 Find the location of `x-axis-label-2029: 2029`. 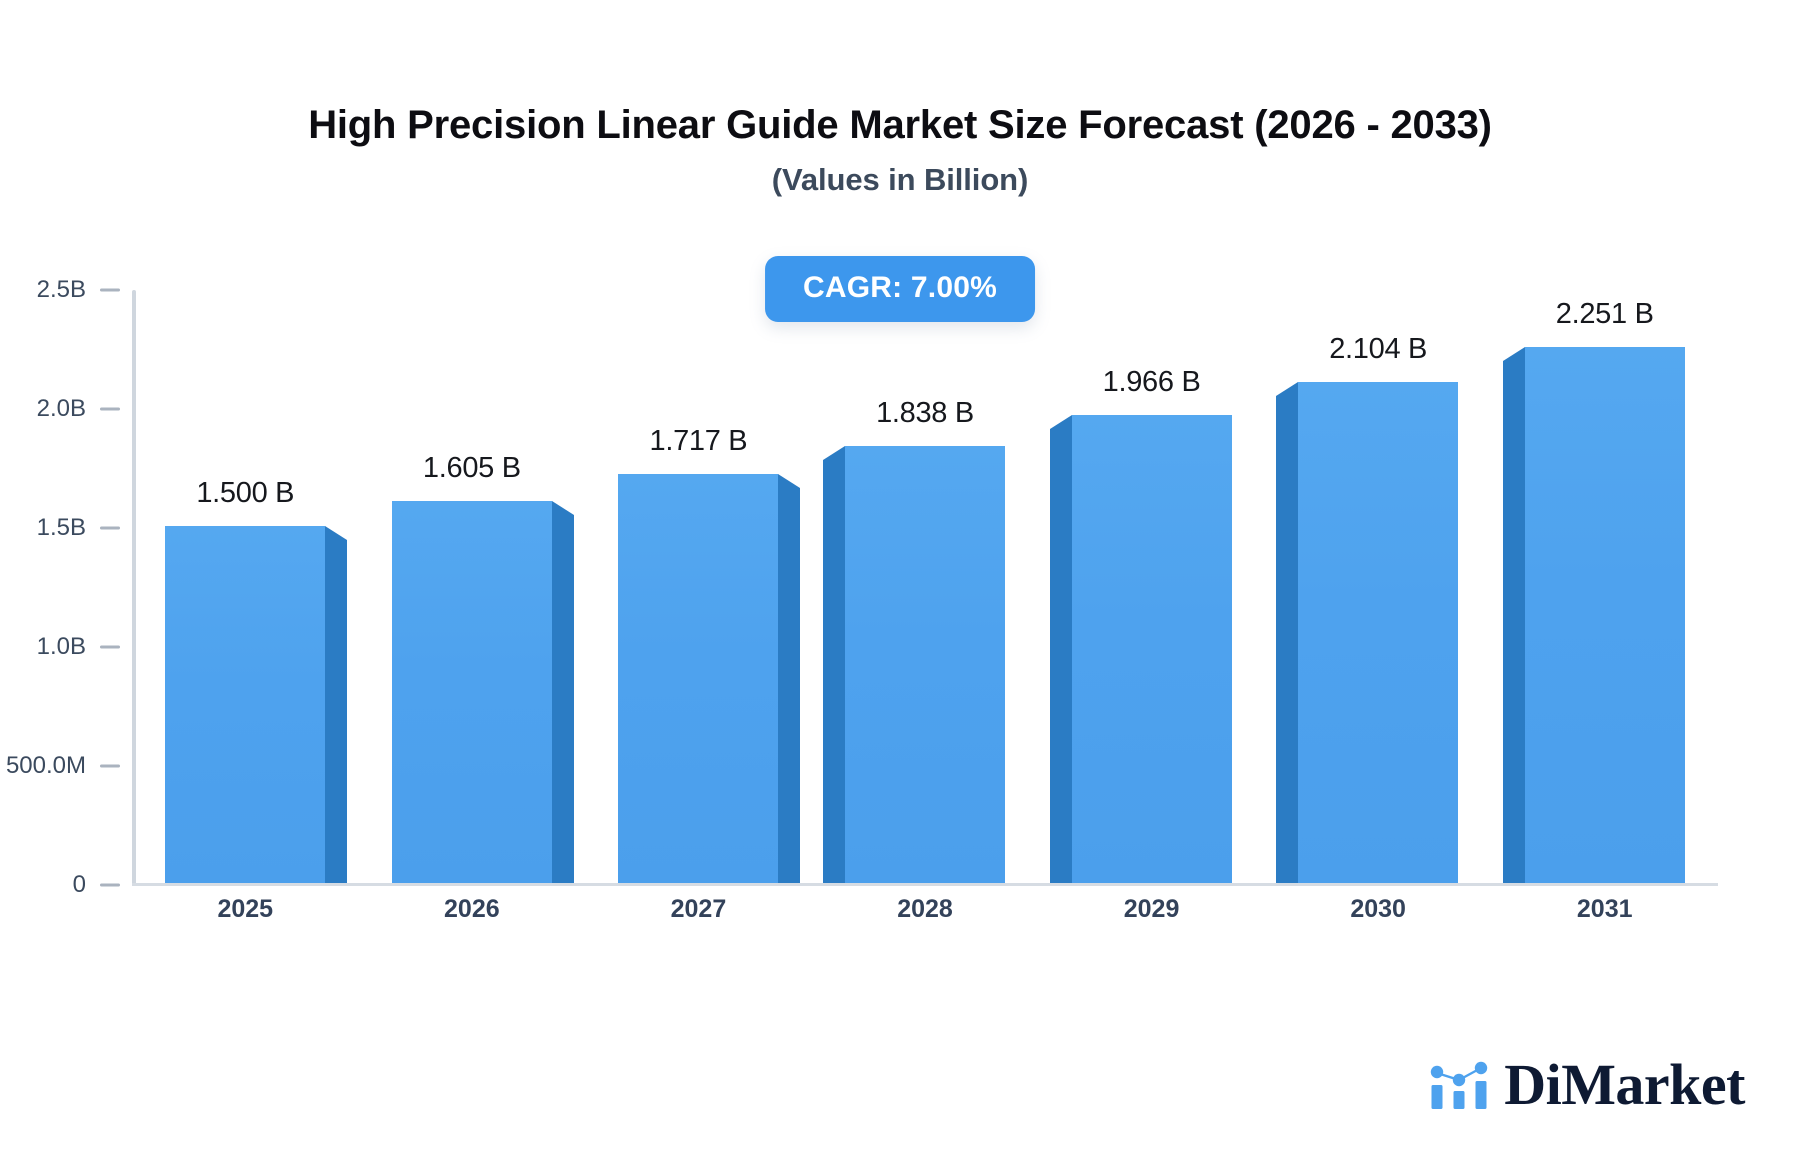

x-axis-label-2029: 2029 is located at coordinates (1151, 909).